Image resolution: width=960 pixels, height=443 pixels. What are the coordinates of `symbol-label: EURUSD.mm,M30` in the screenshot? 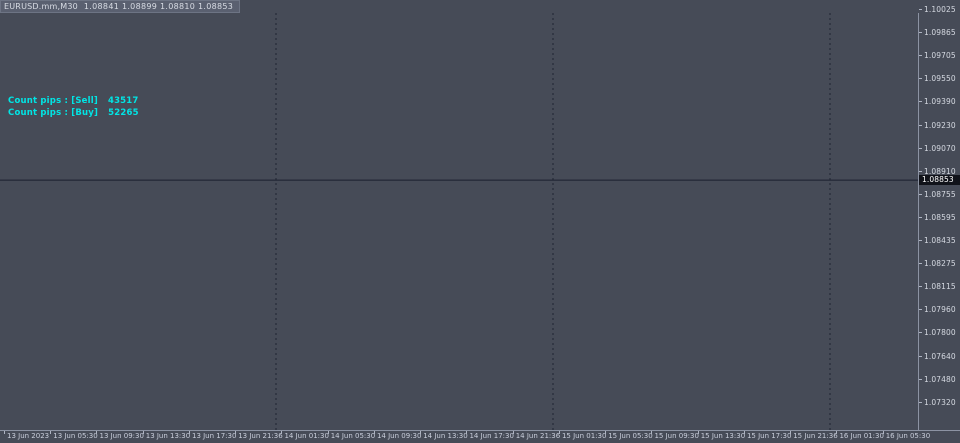 It's located at (41, 6).